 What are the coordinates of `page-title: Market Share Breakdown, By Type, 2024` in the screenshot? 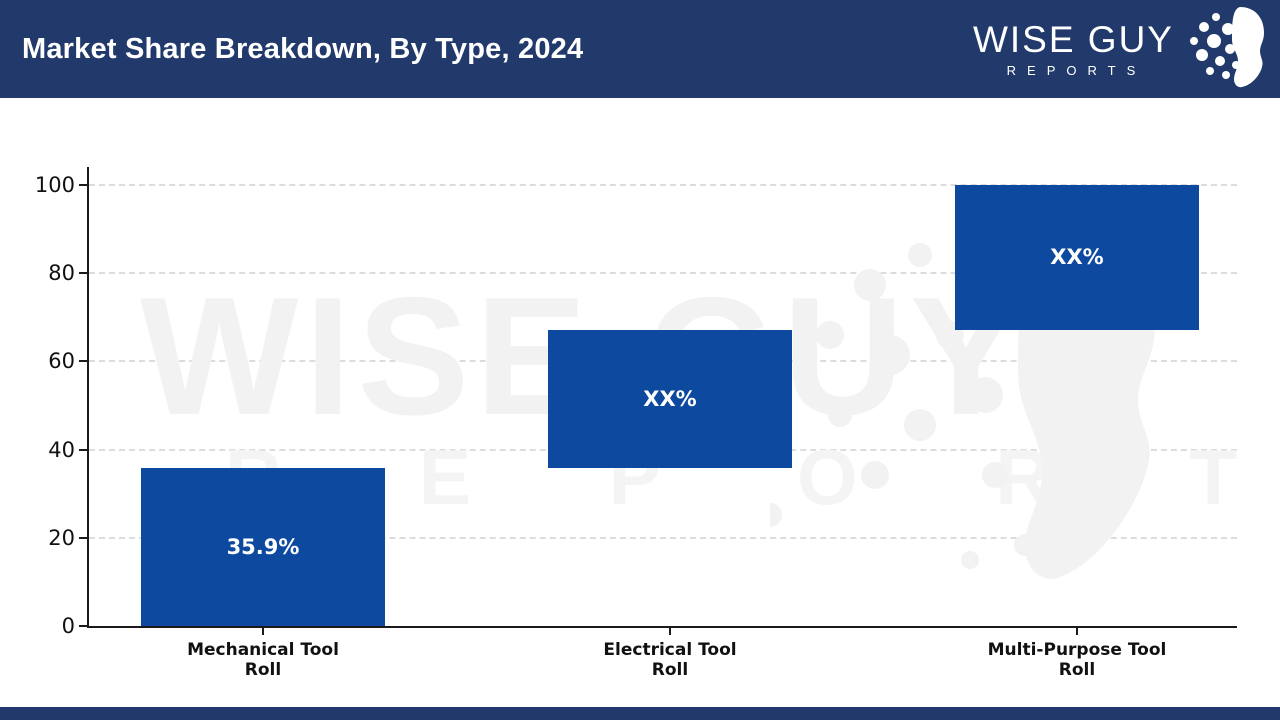 It's located at (303, 48).